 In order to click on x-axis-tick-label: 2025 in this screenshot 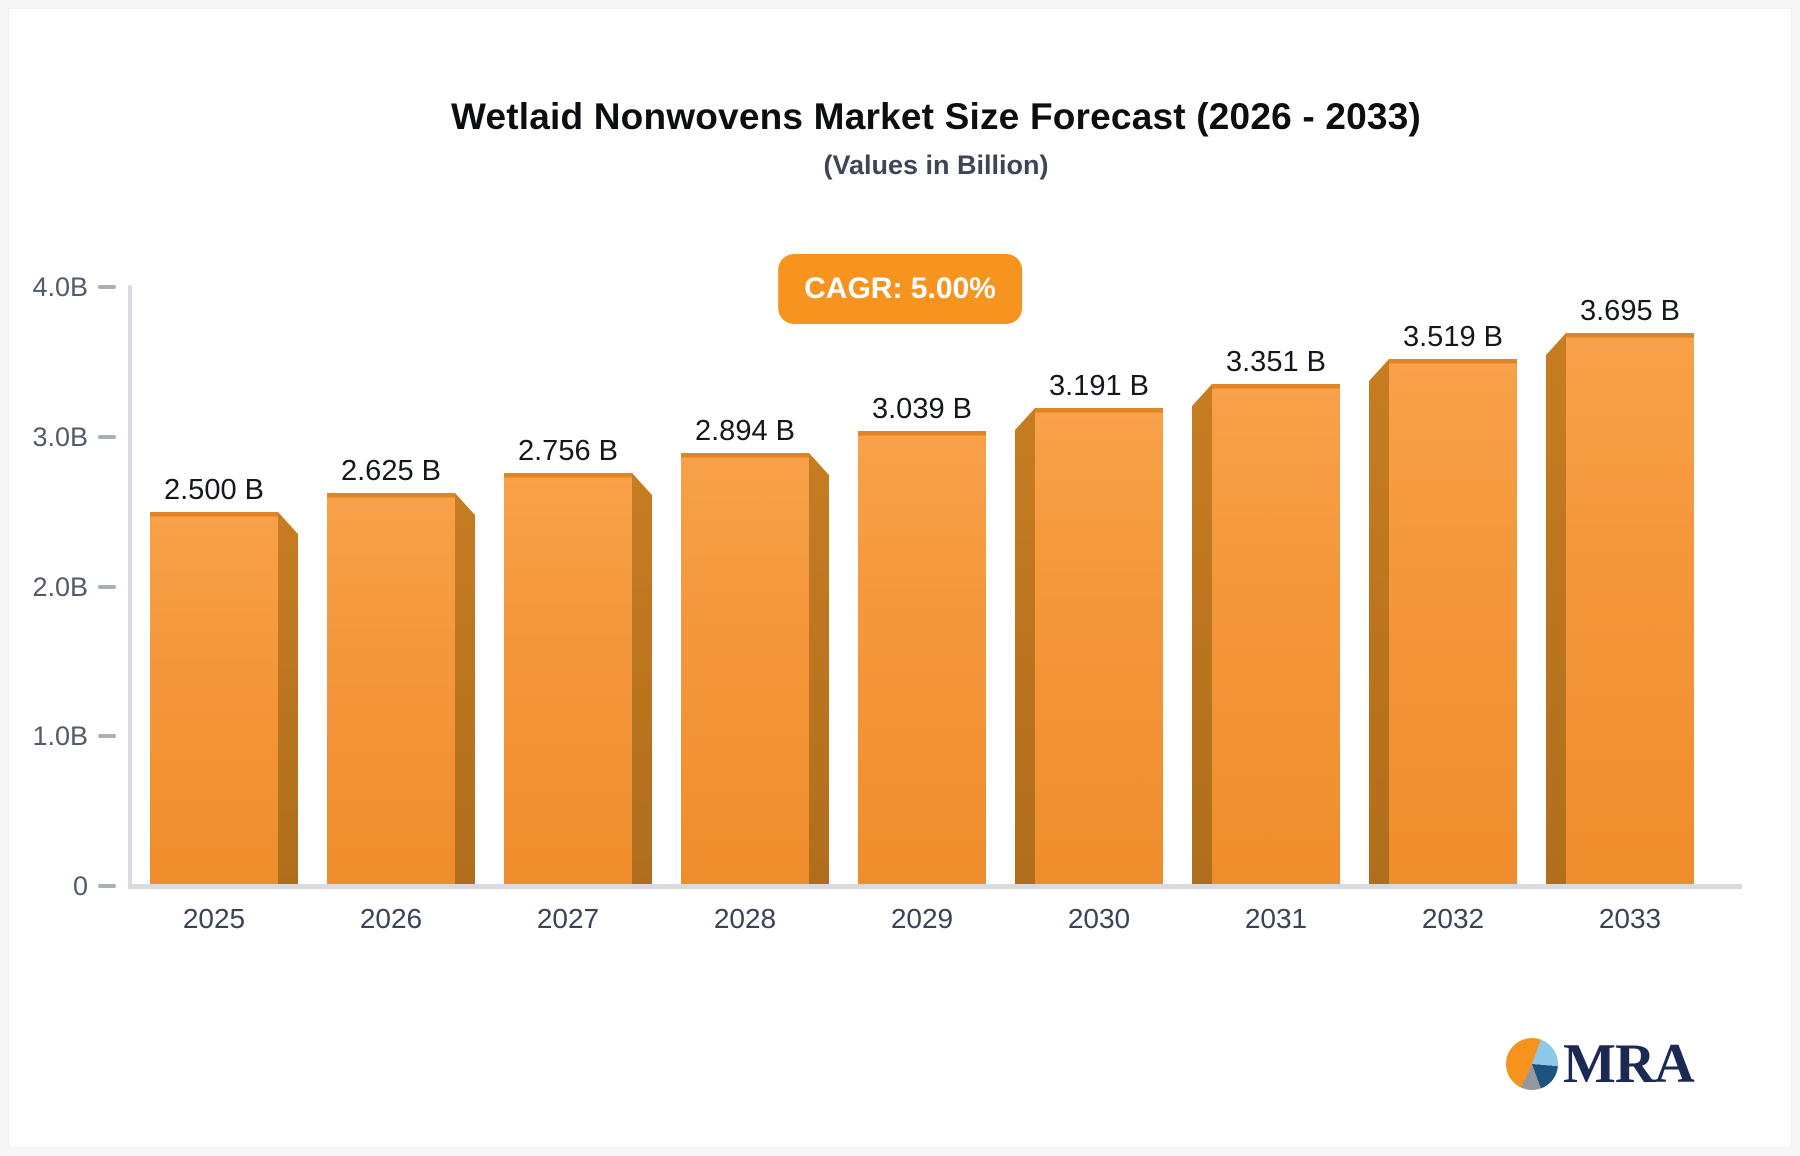, I will do `click(214, 918)`.